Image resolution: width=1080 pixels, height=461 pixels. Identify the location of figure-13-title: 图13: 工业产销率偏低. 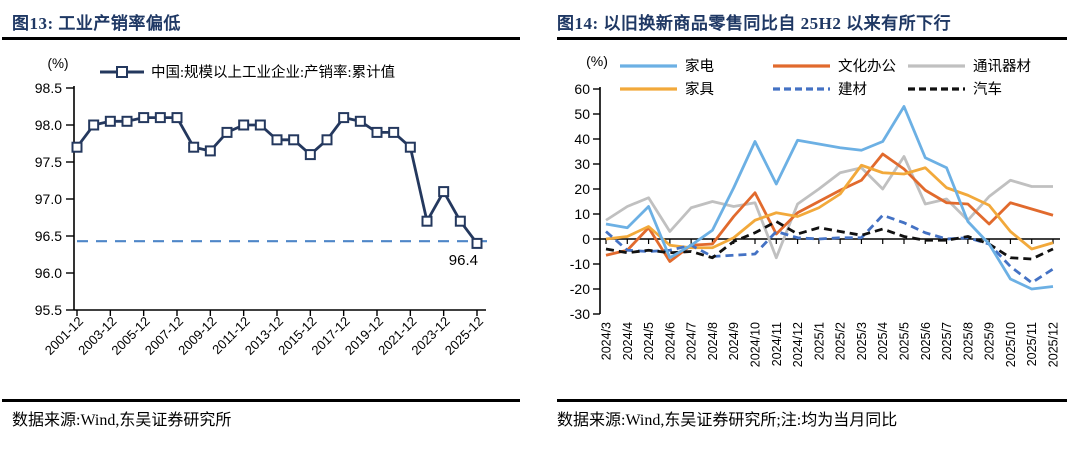
(96, 23).